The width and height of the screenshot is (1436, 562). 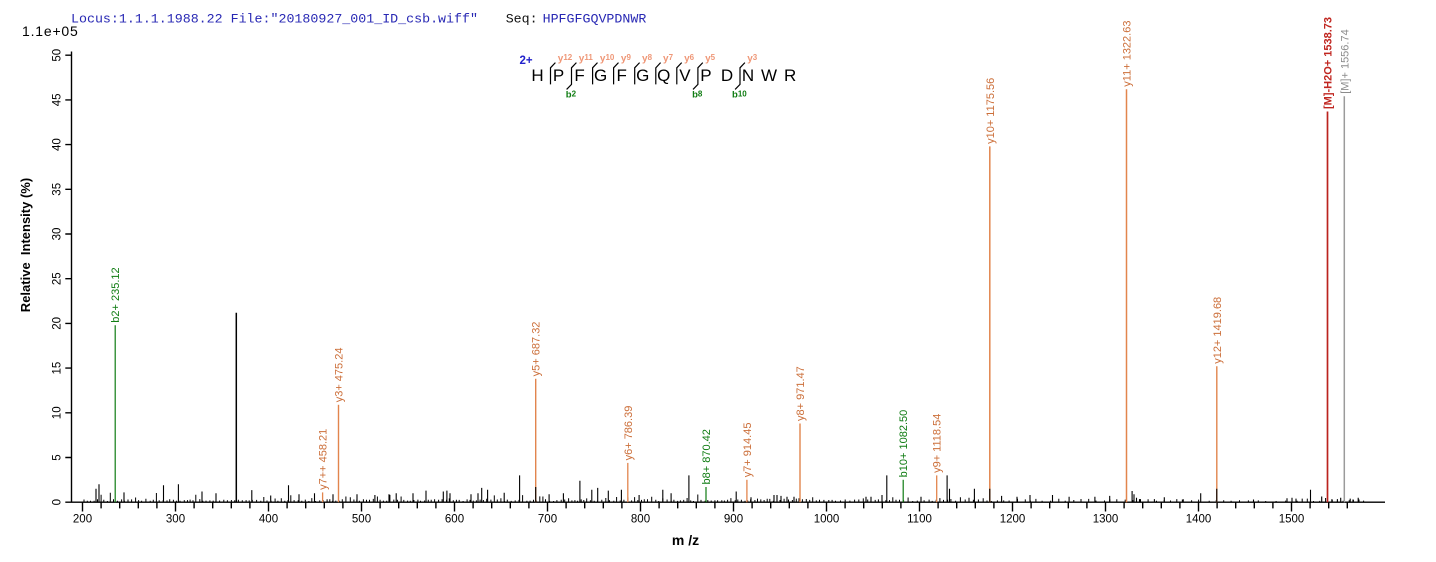 I want to click on svg-text: N, so click(x=748, y=75).